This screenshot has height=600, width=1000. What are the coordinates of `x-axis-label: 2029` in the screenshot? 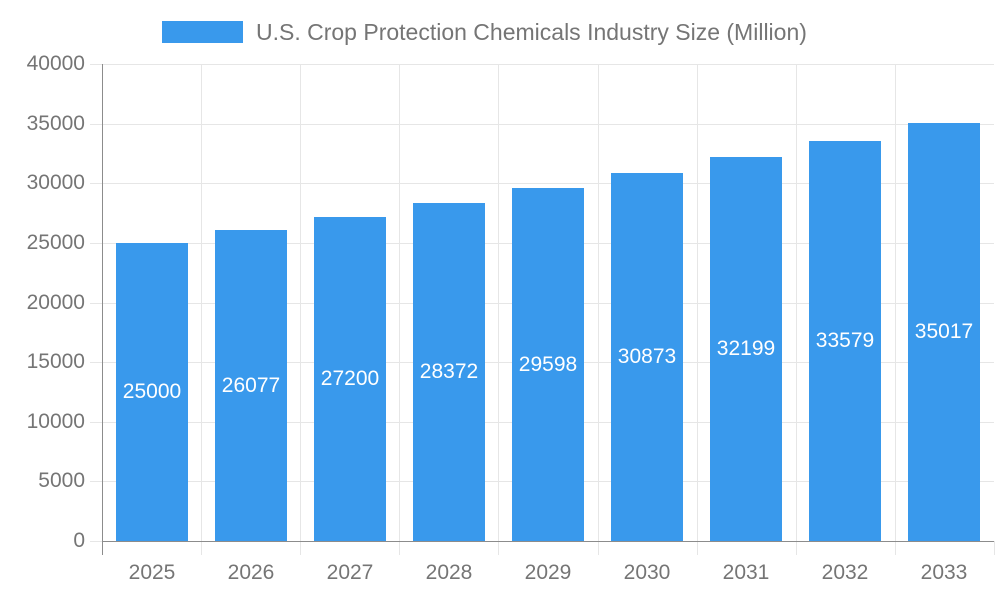 It's located at (548, 572).